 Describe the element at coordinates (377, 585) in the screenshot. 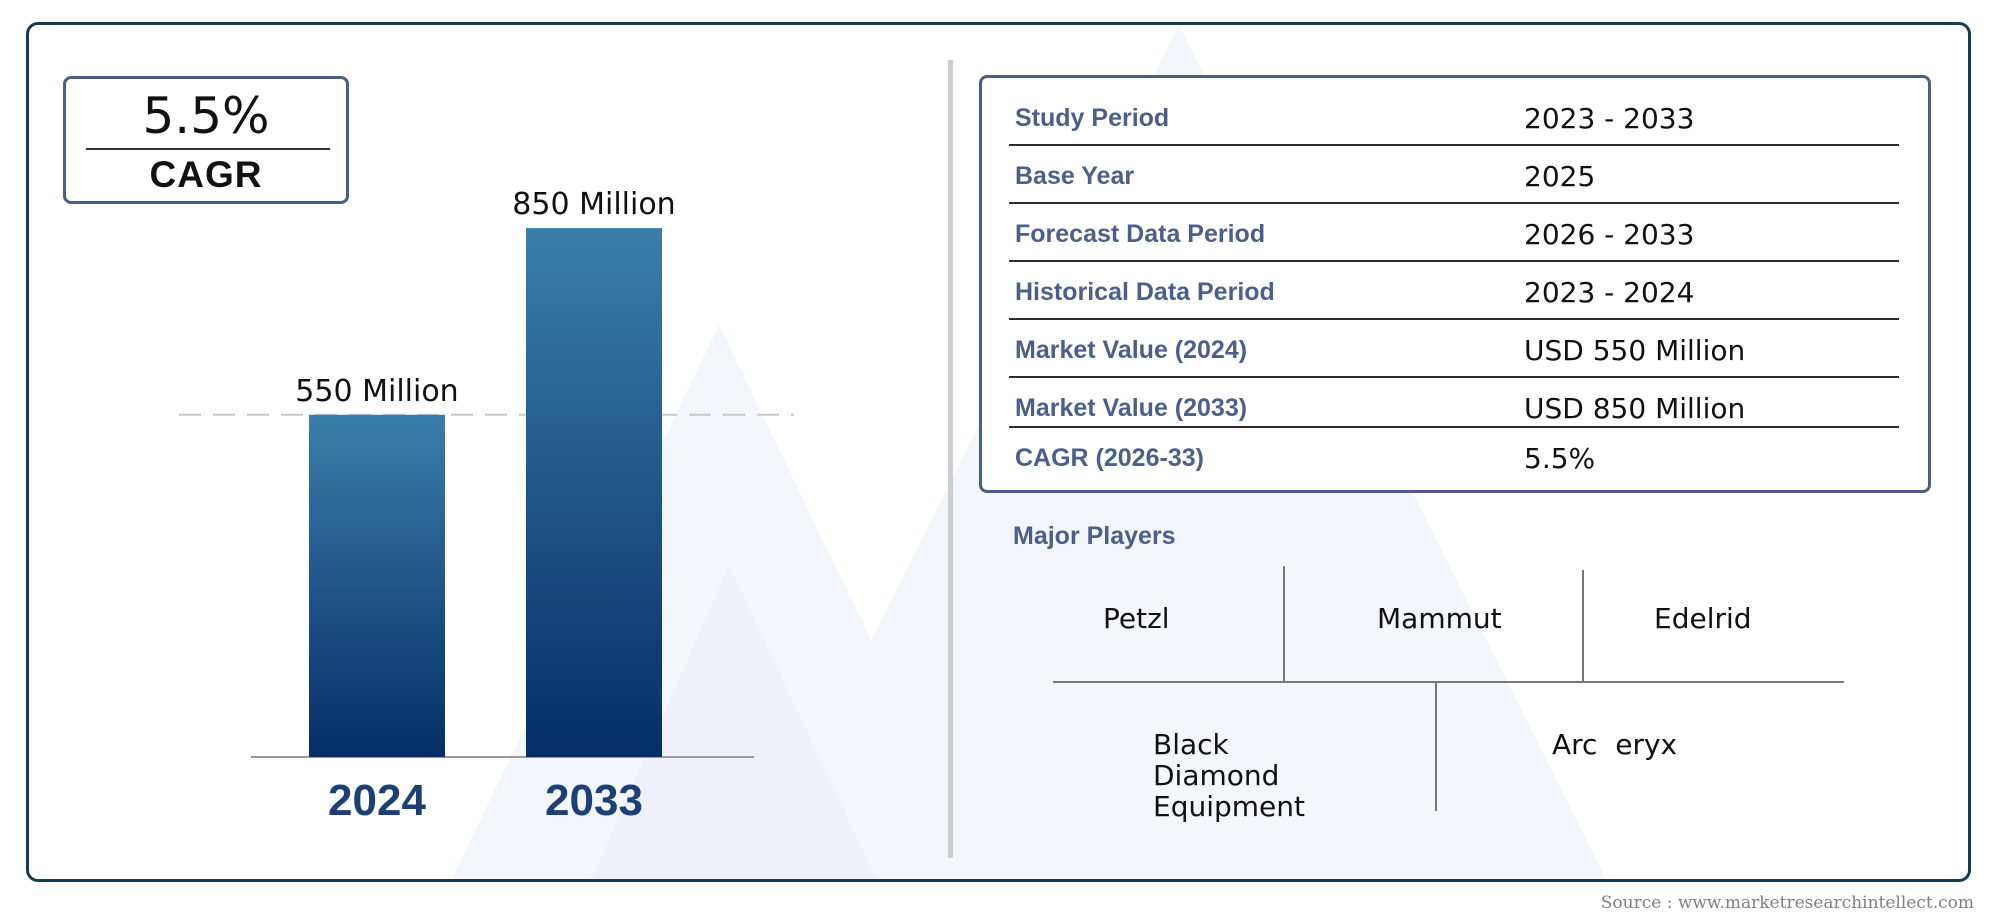

I see `bar-2024` at that location.